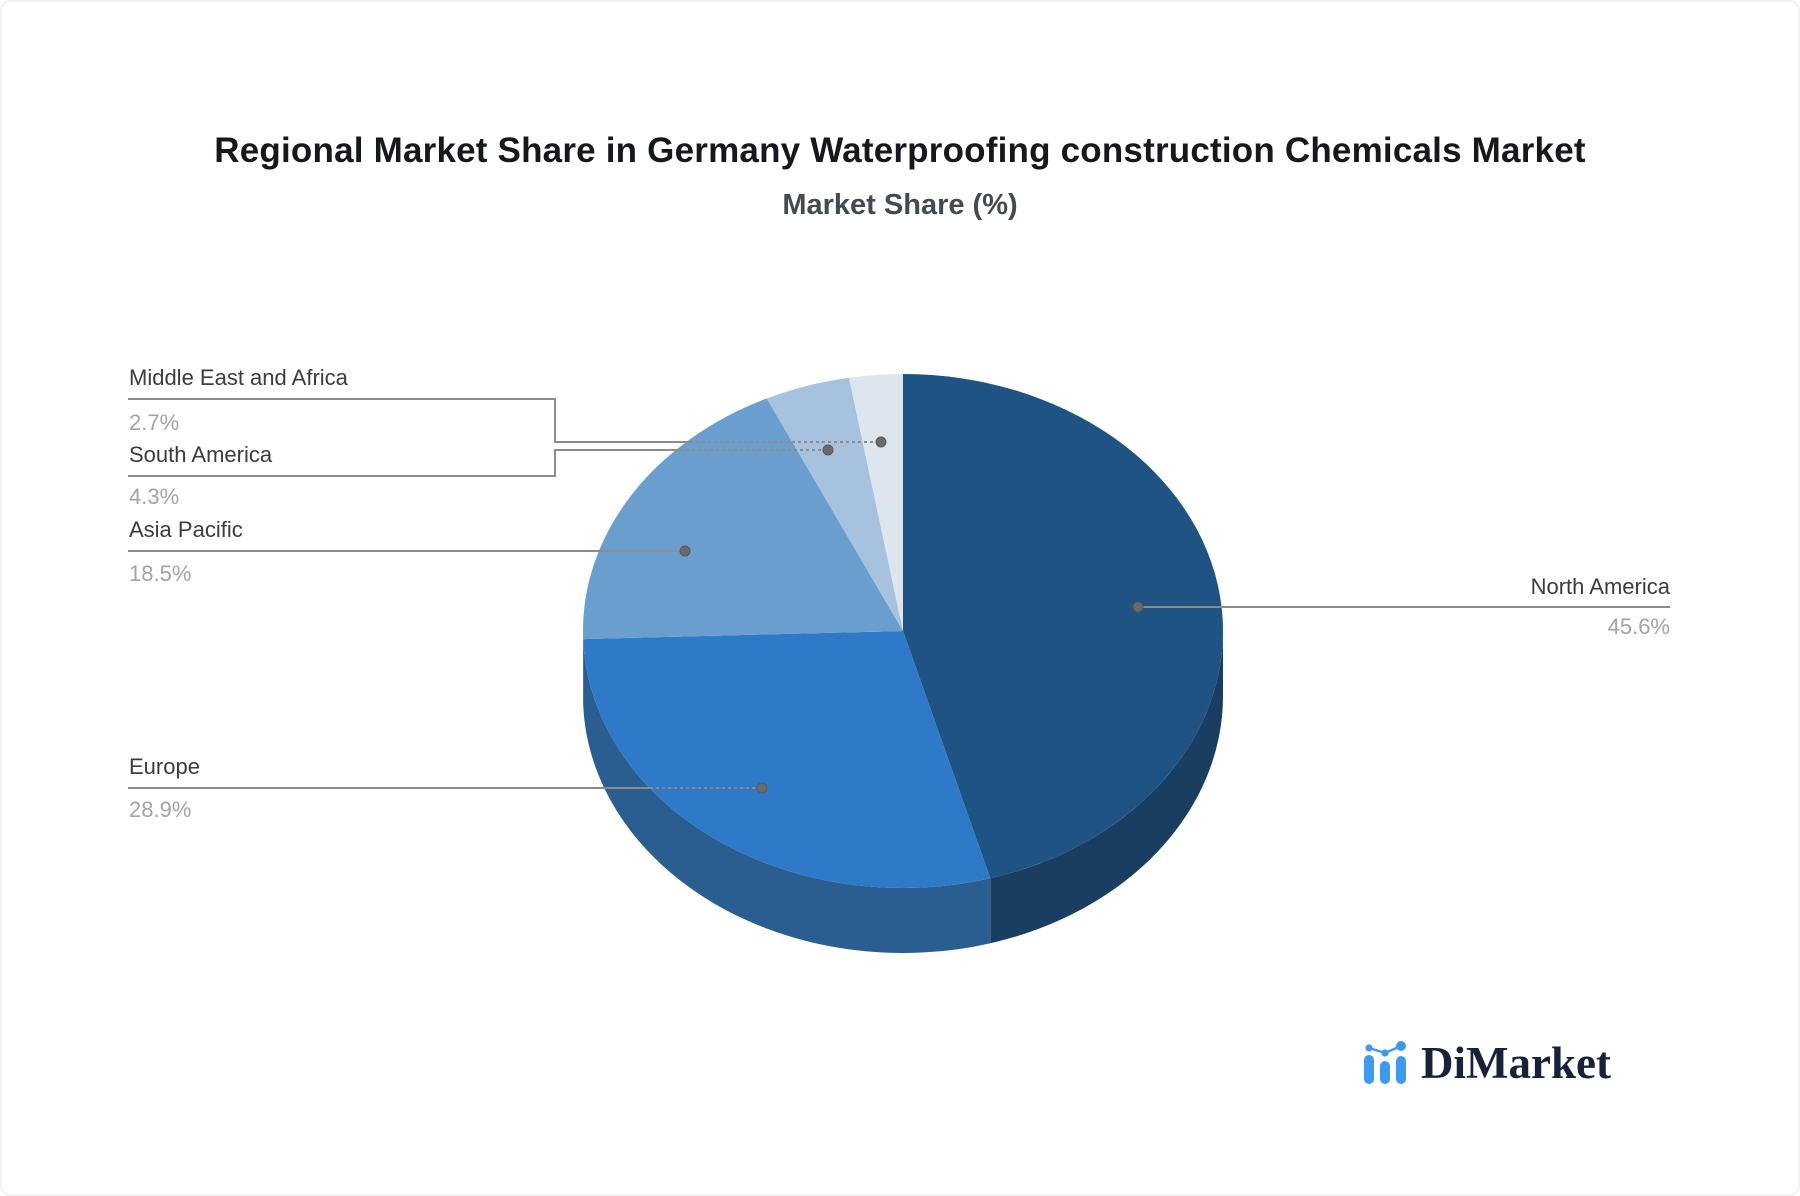 Image resolution: width=1800 pixels, height=1196 pixels. Describe the element at coordinates (1138, 607) in the screenshot. I see `leader-dot-north-america` at that location.